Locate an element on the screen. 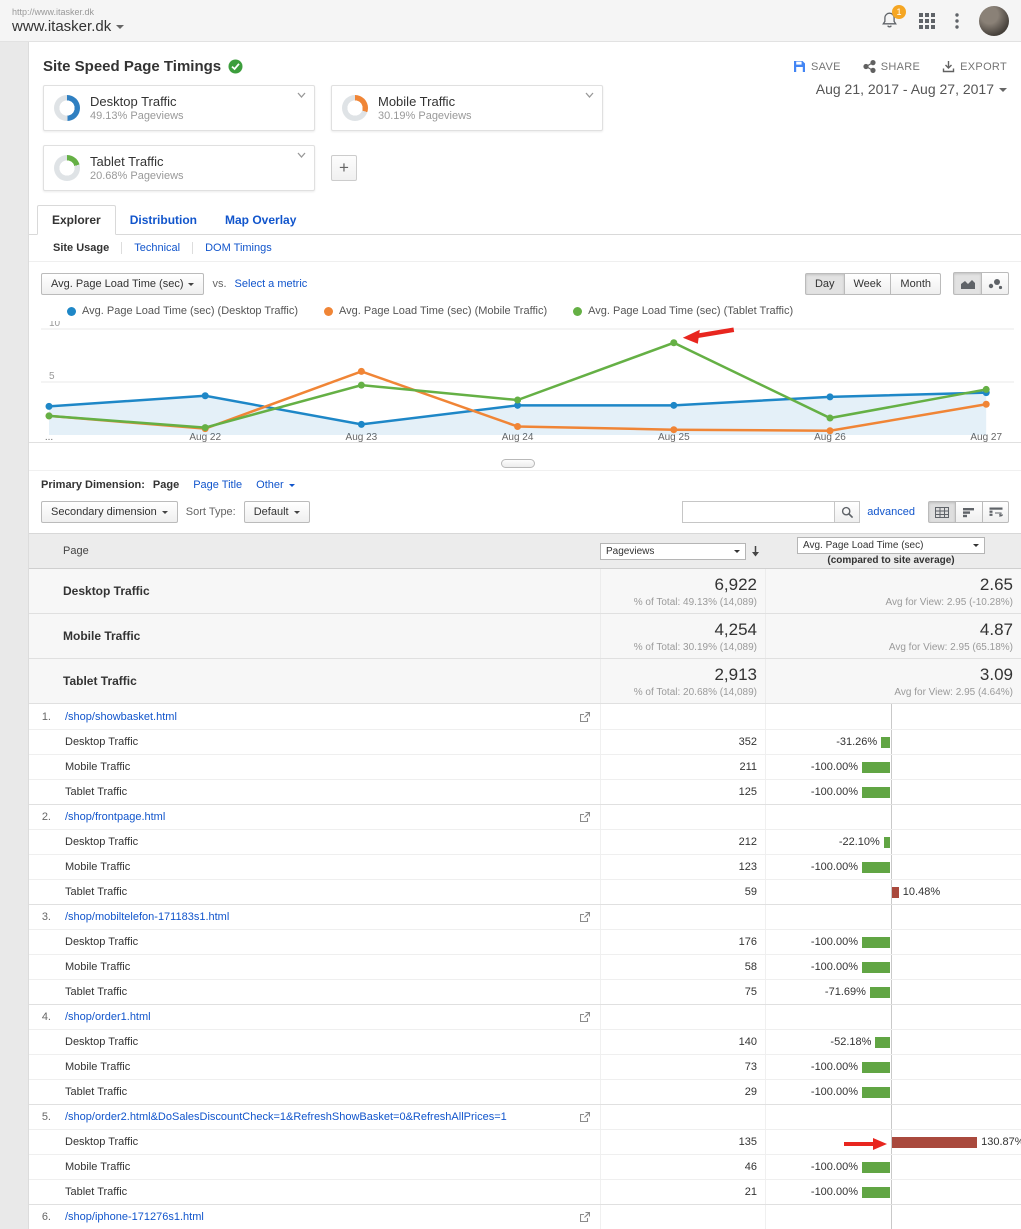 The image size is (1021, 1229). tab-explorer: Explorer is located at coordinates (76, 220).